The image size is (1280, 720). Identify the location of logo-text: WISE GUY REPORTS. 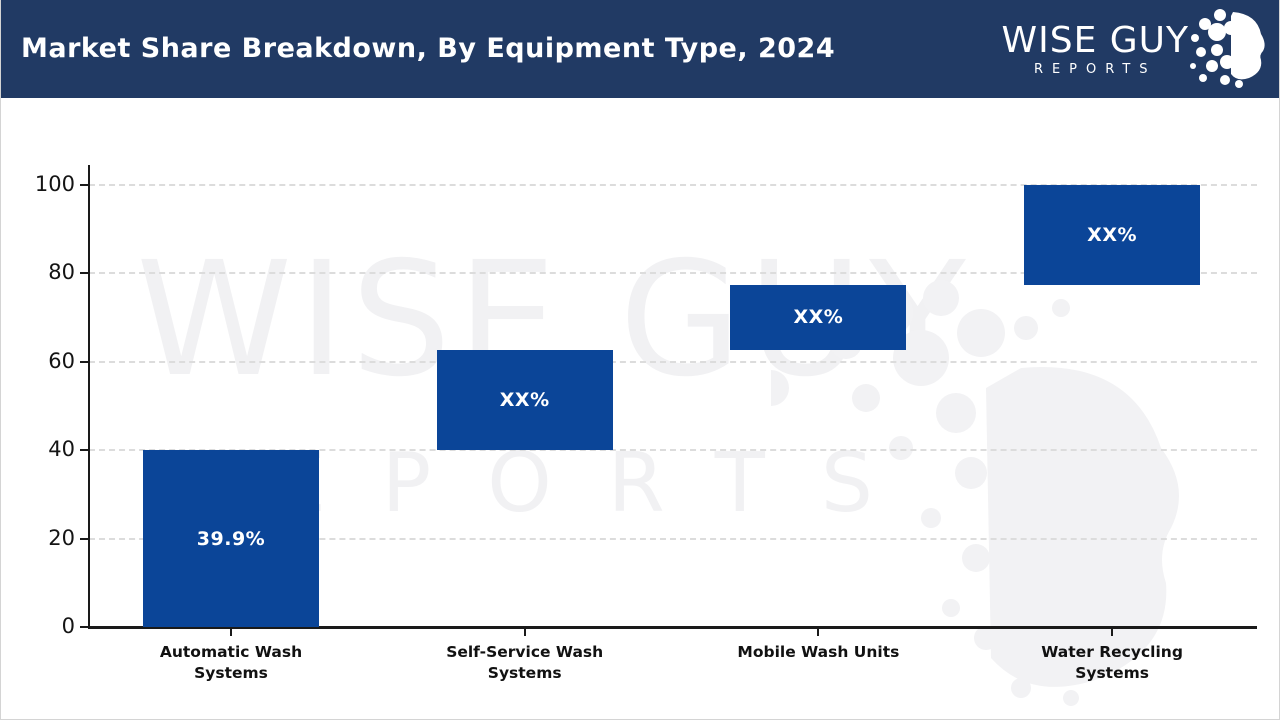
(1095, 49).